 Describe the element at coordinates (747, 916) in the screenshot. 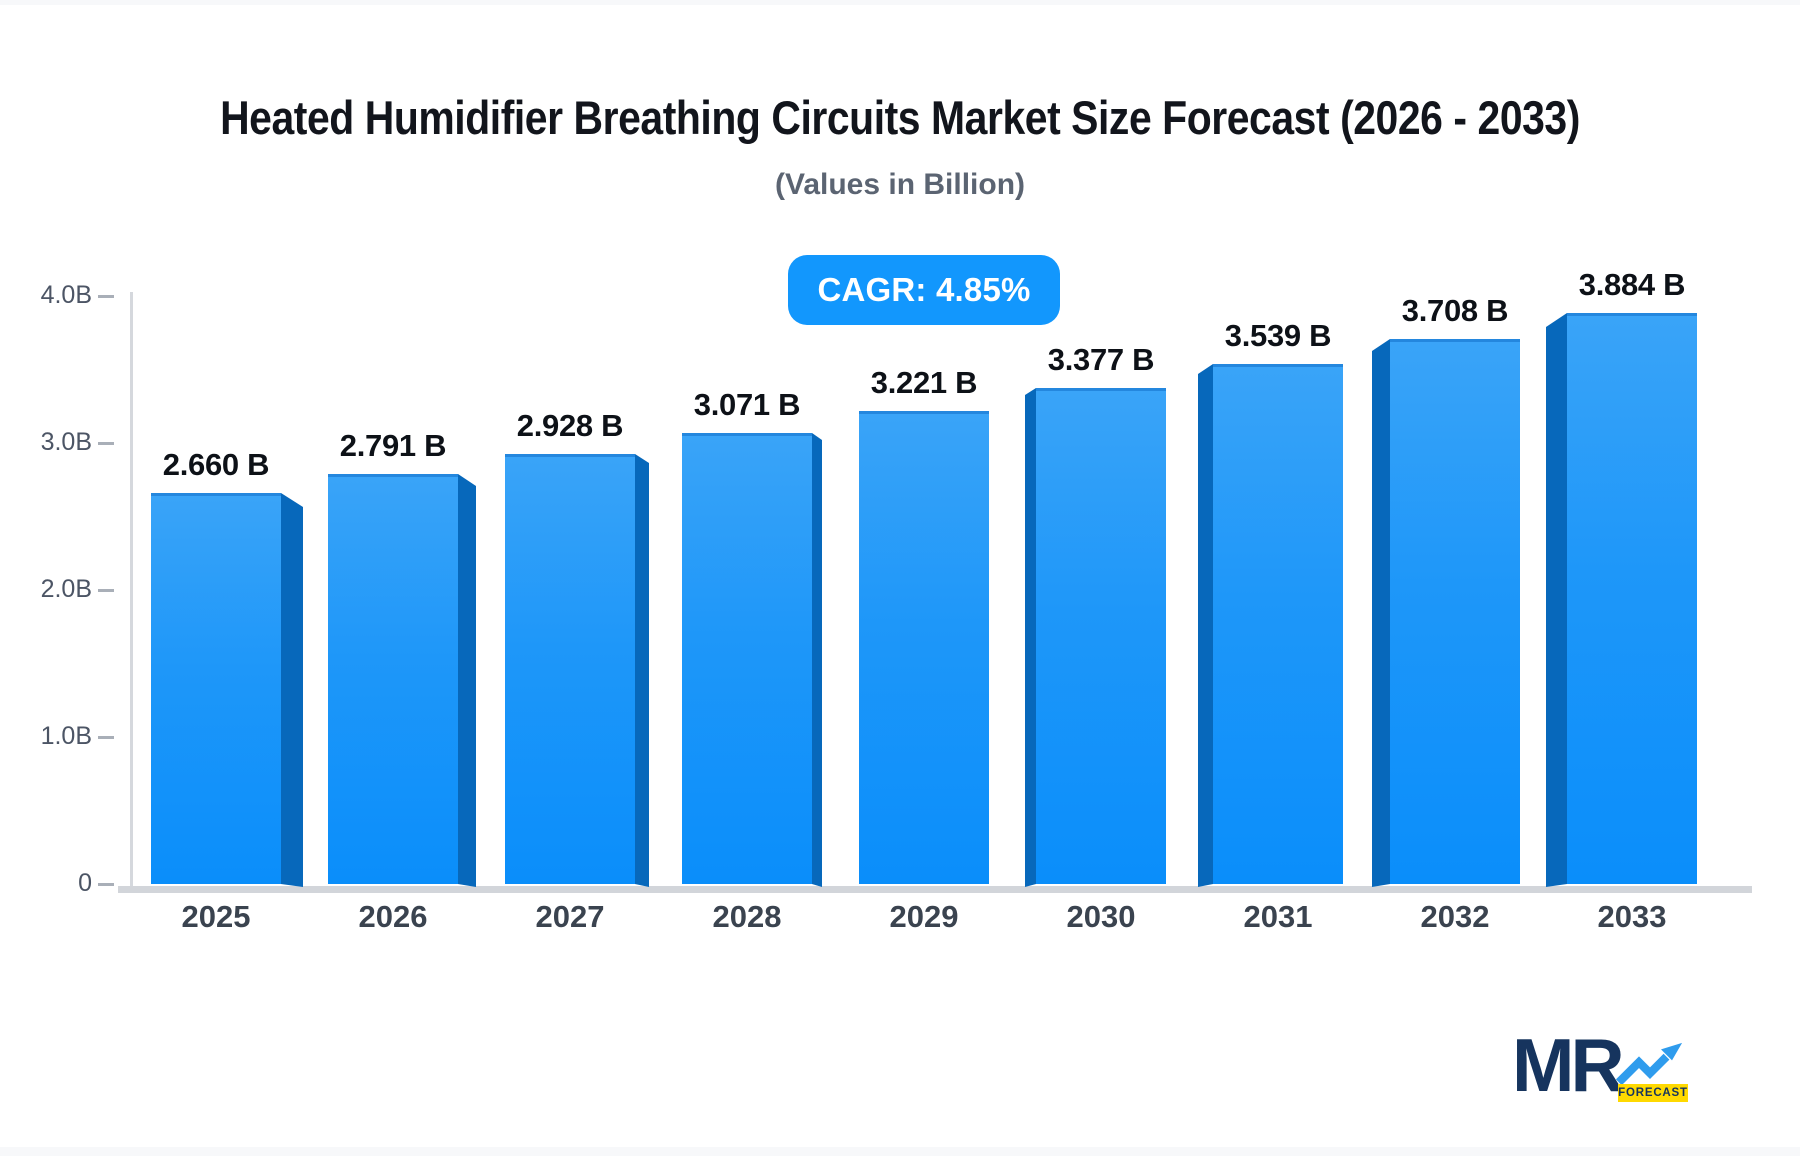

I see `x-tick-label: 2028` at that location.